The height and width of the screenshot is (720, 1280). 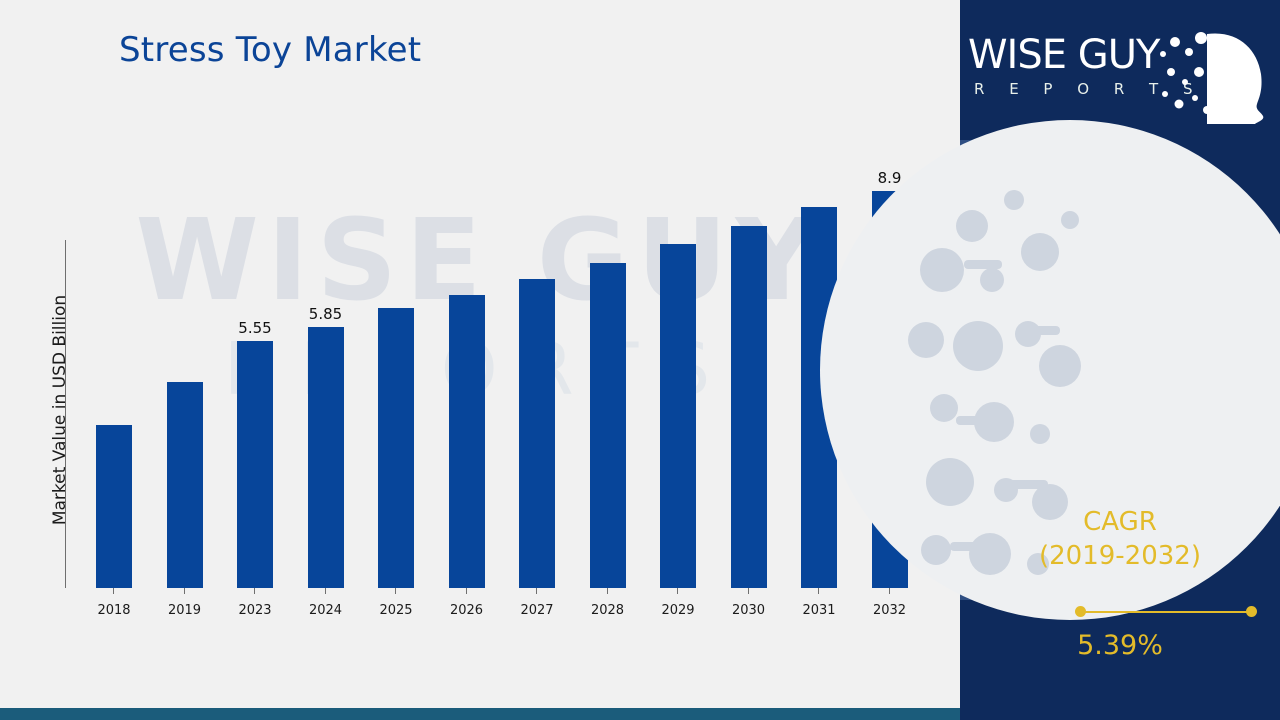 What do you see at coordinates (270, 50) in the screenshot?
I see `page-title: Stress Toy Market` at bounding box center [270, 50].